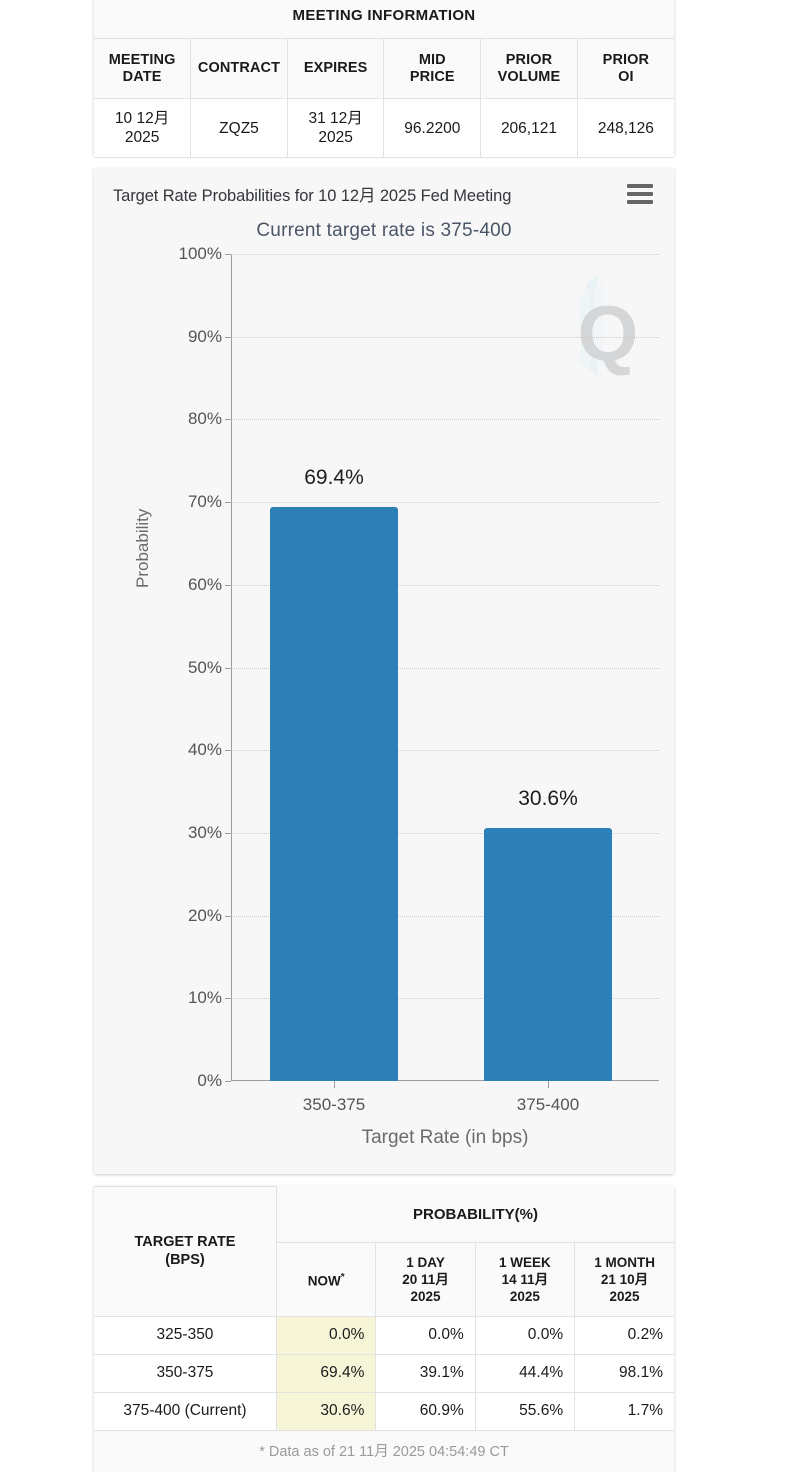 Image resolution: width=787 pixels, height=1472 pixels. What do you see at coordinates (204, 832) in the screenshot?
I see `ytick-label-30: 30%` at bounding box center [204, 832].